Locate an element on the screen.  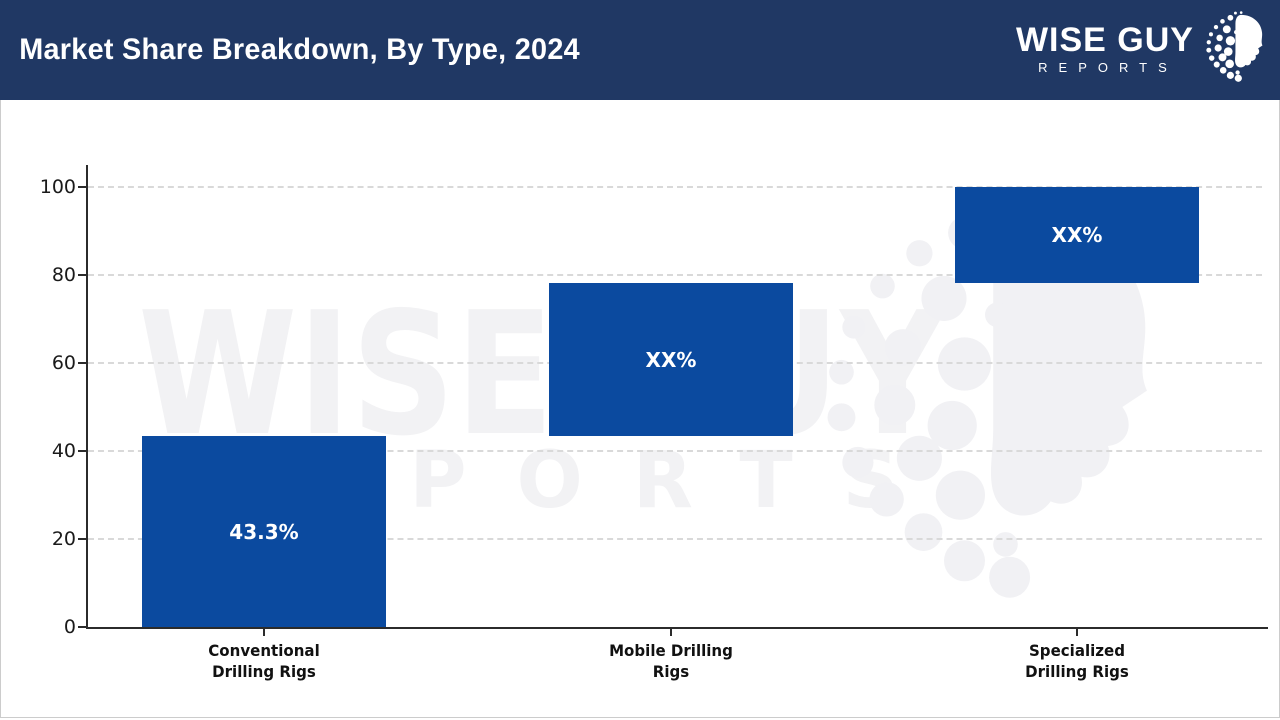
brand-subtitle: REPORTS is located at coordinates (1108, 67).